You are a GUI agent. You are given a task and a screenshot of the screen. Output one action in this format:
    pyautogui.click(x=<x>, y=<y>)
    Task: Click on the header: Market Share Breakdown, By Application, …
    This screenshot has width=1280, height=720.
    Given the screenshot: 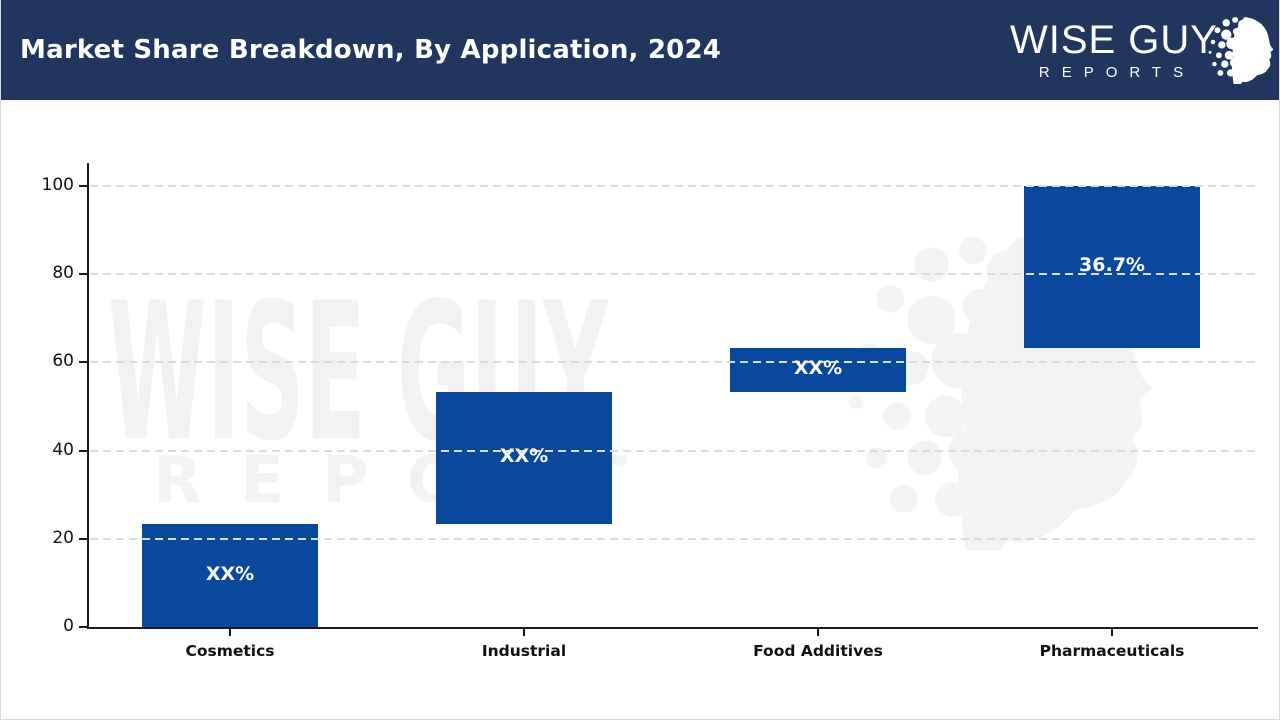 What is the action you would take?
    pyautogui.click(x=640, y=50)
    